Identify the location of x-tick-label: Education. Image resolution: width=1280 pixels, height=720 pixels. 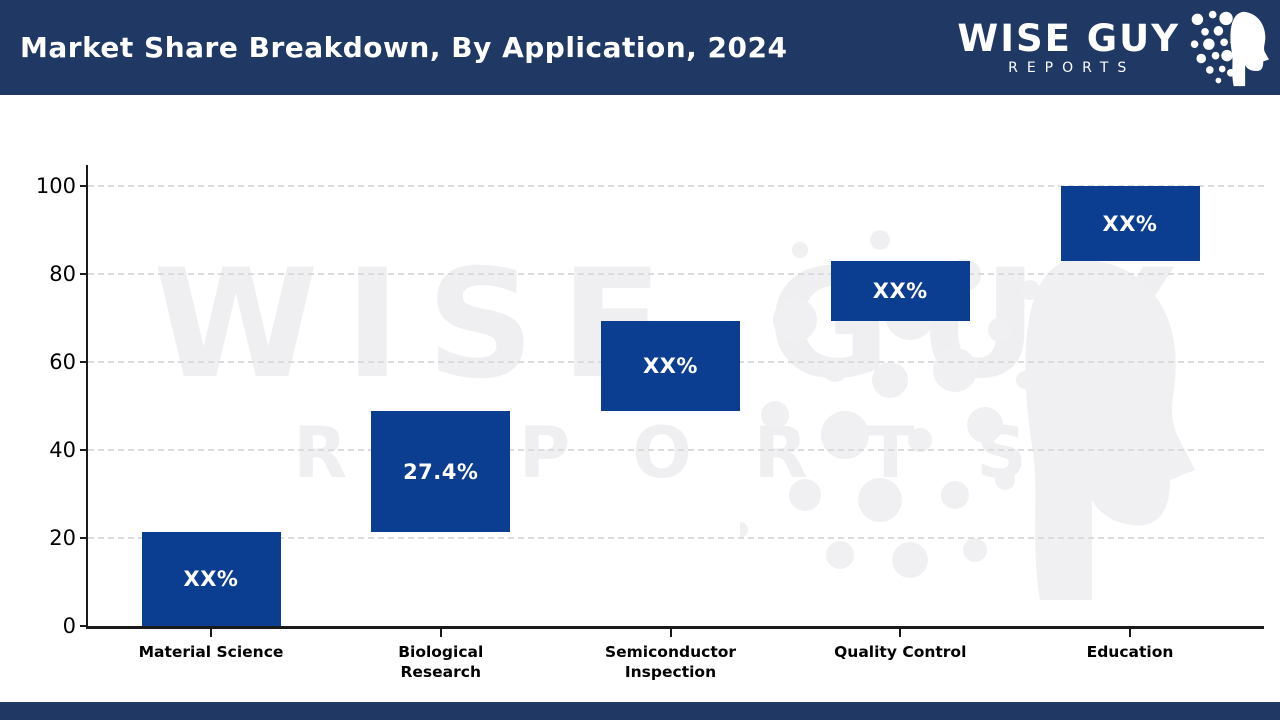
(1130, 652).